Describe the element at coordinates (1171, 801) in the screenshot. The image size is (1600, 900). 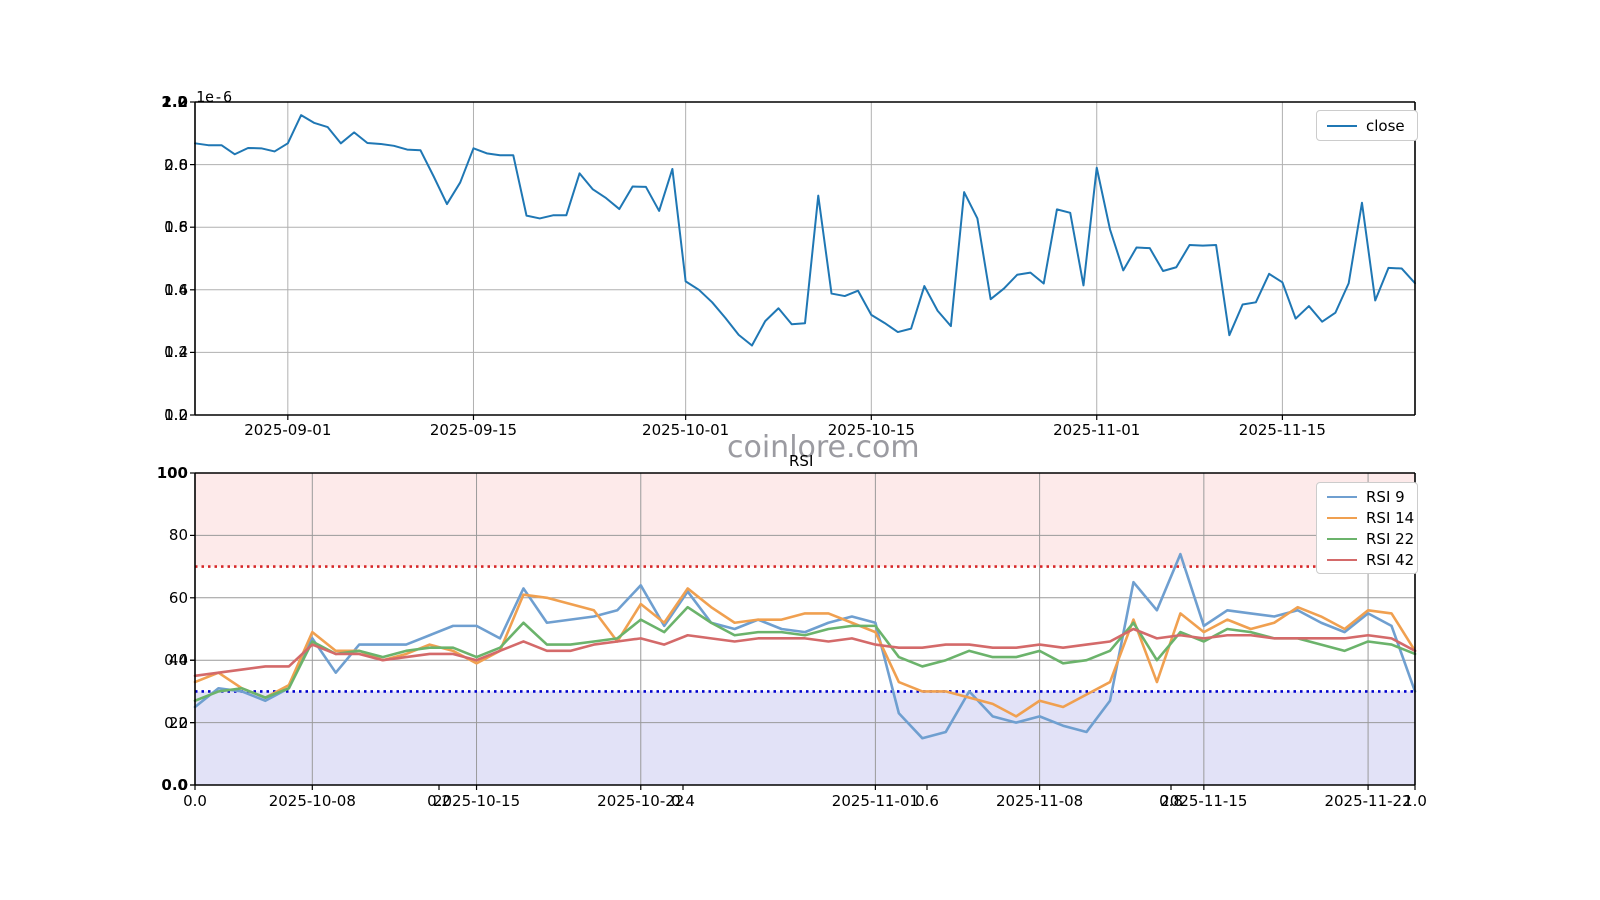
I see `rsi-x-tick-label-numeric: 0.8` at that location.